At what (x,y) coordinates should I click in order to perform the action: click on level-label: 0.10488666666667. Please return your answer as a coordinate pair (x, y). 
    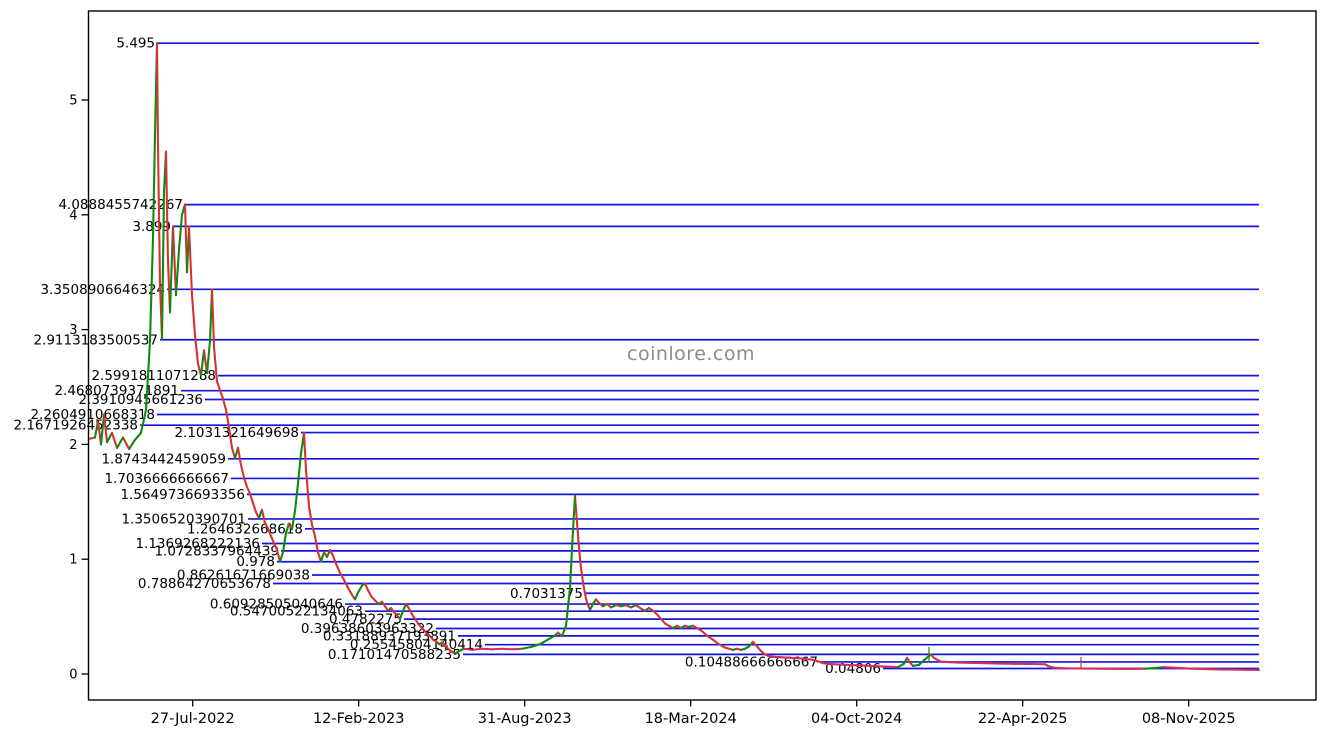
    Looking at the image, I should click on (751, 662).